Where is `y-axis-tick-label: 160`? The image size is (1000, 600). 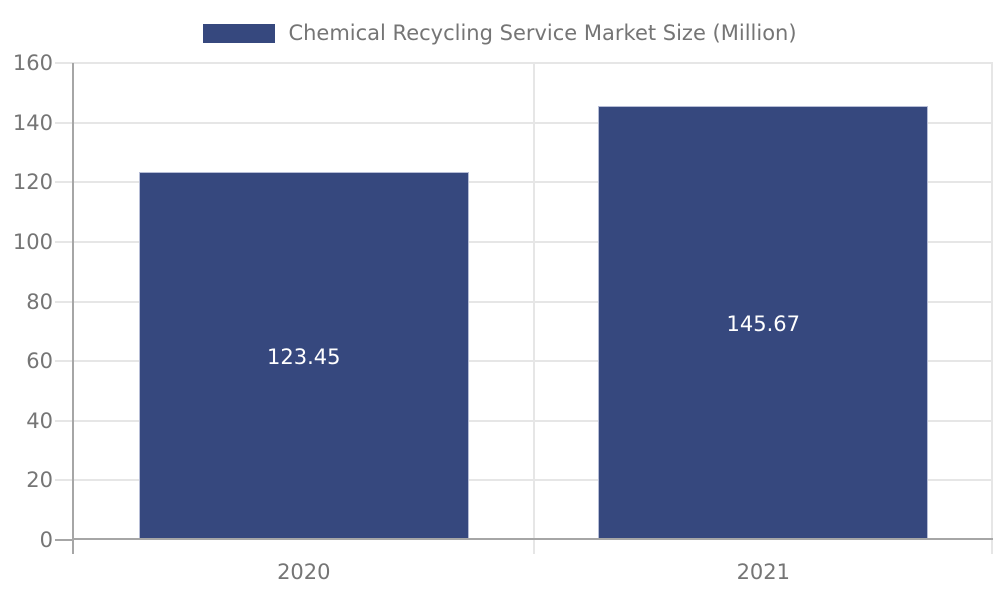
y-axis-tick-label: 160 is located at coordinates (32, 63).